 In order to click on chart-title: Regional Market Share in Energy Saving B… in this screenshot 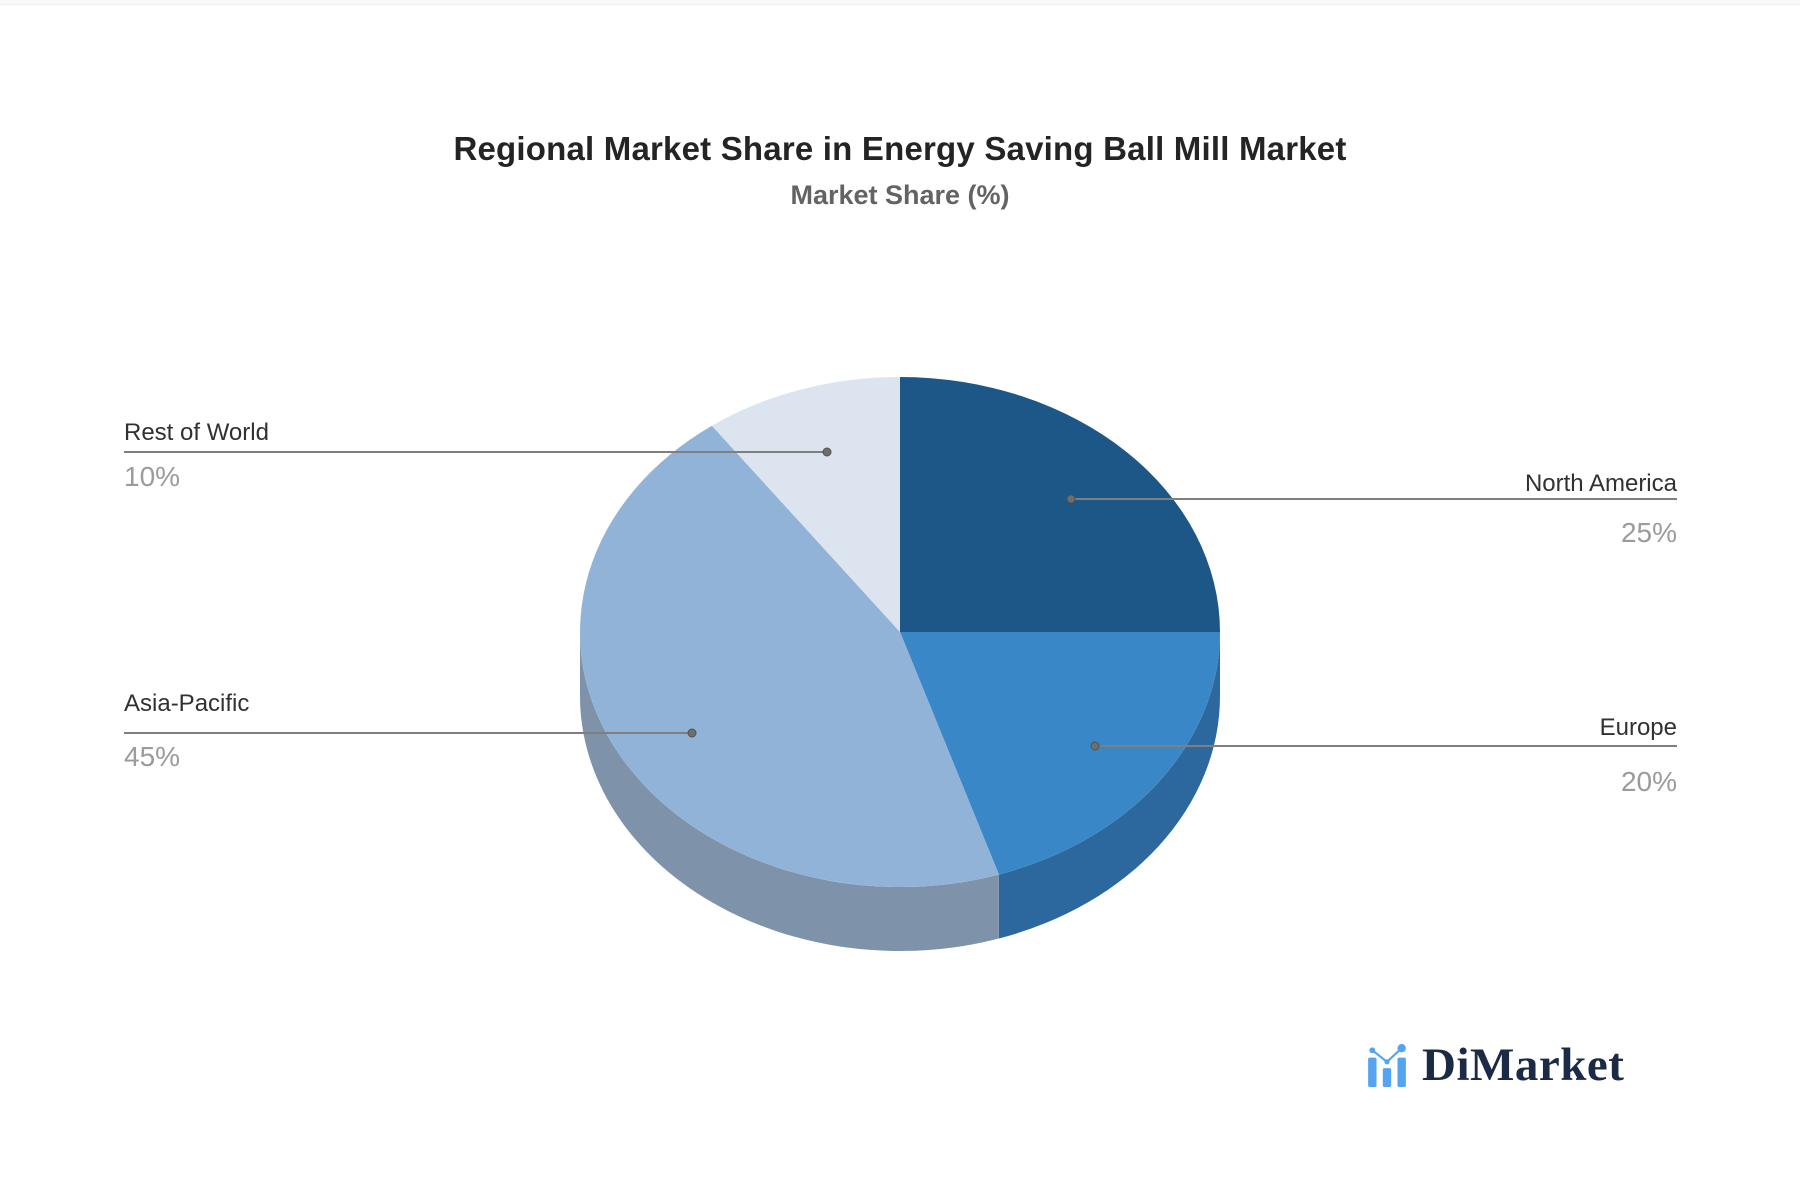, I will do `click(900, 148)`.